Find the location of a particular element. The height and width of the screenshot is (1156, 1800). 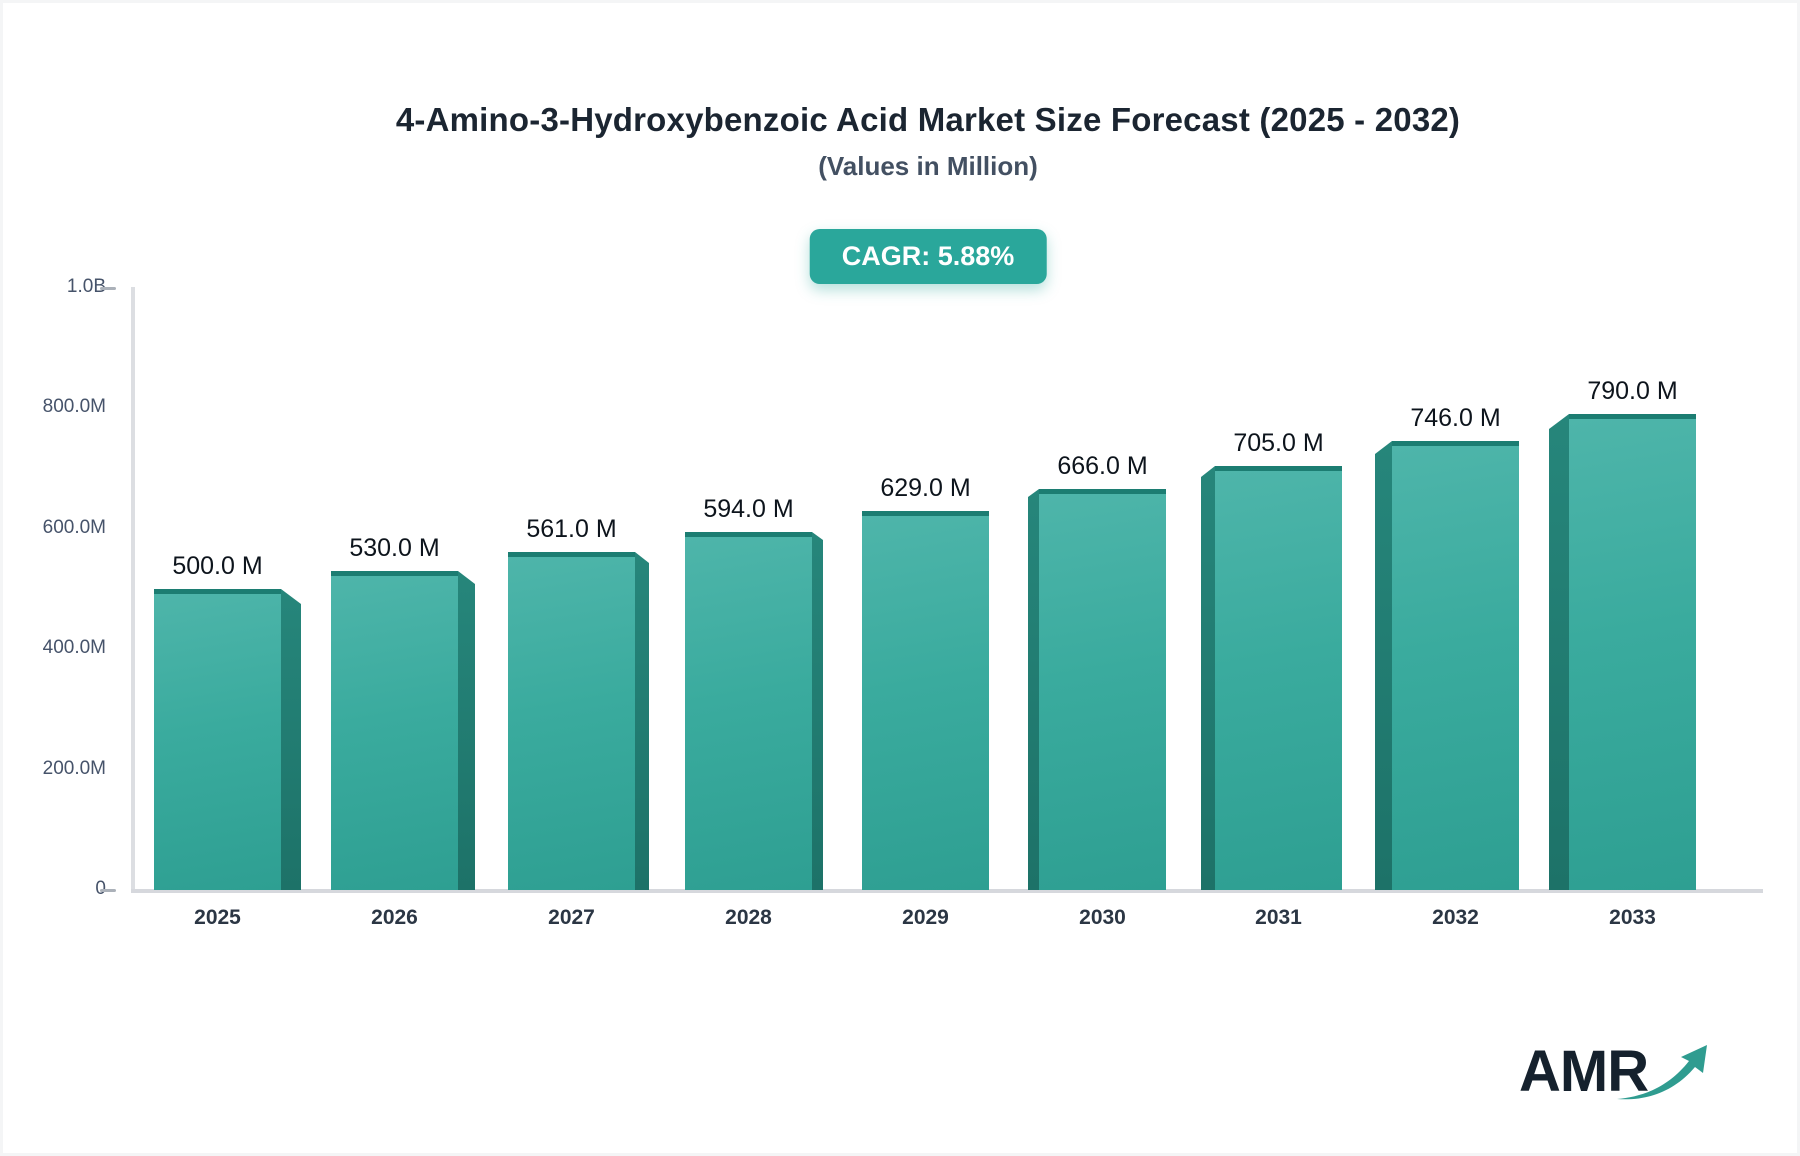

bar-value-label: 561.0 M is located at coordinates (571, 529).